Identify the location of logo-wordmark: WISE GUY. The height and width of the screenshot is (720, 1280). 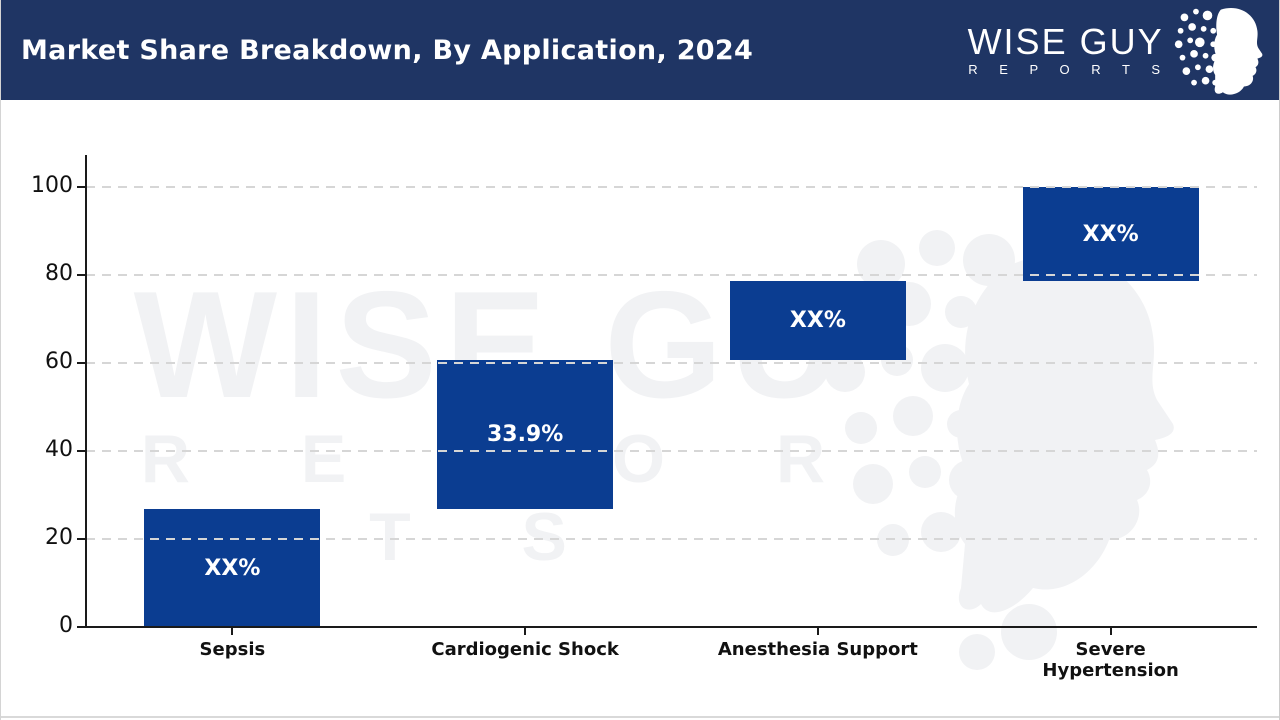
(1065, 41).